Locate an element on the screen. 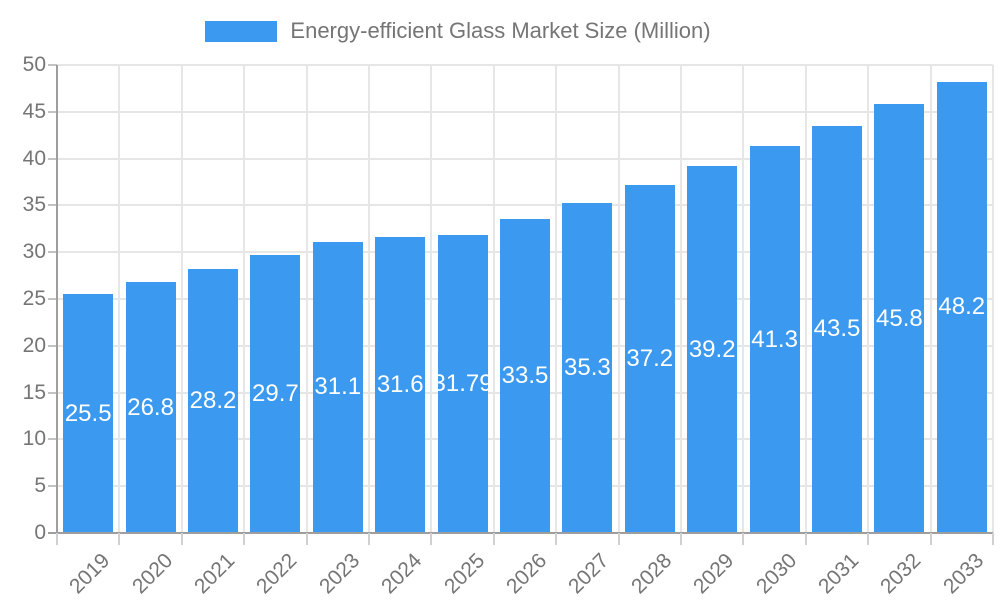  bar-value-label: 29.7 is located at coordinates (275, 394).